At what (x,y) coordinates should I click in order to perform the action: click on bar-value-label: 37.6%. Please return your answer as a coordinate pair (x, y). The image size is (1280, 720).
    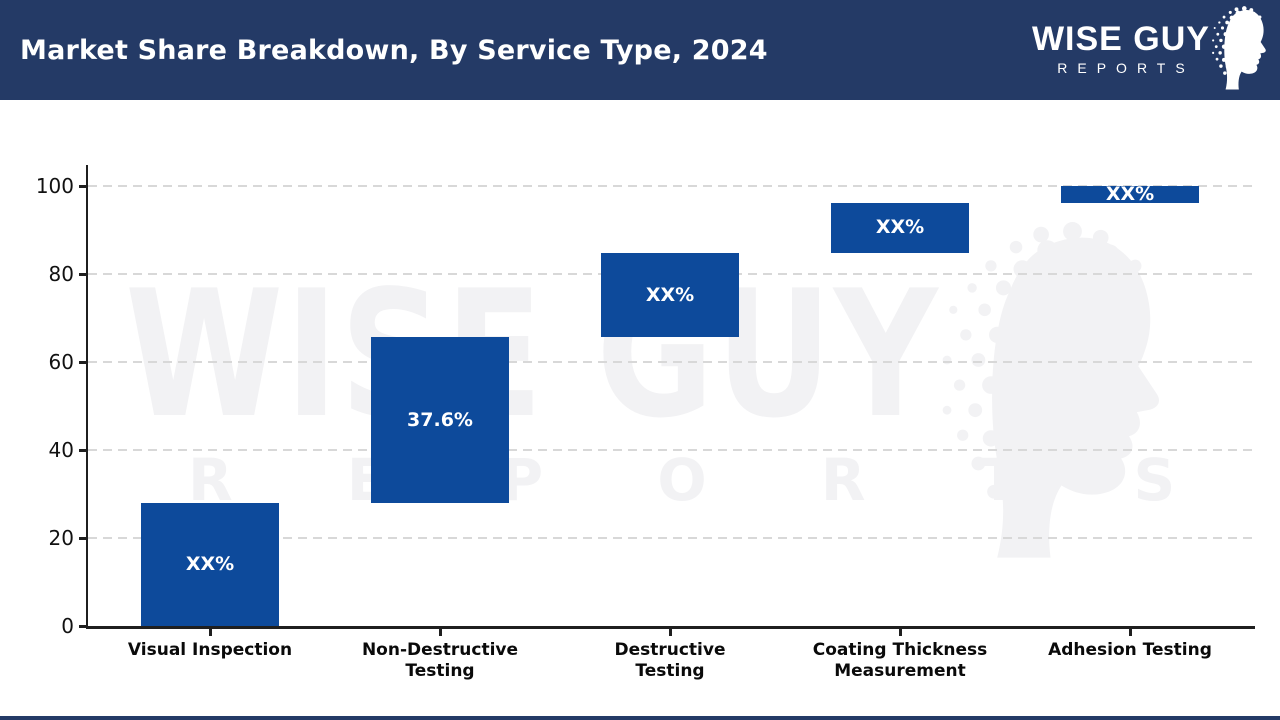
    Looking at the image, I should click on (440, 419).